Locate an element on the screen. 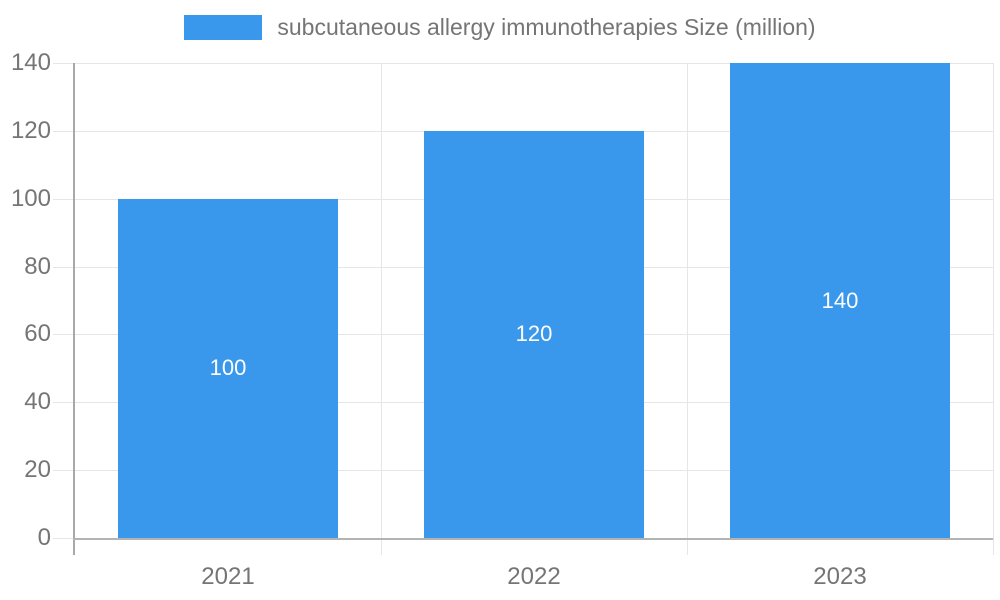 The height and width of the screenshot is (600, 1000). bar-value-label: 100 is located at coordinates (228, 367).